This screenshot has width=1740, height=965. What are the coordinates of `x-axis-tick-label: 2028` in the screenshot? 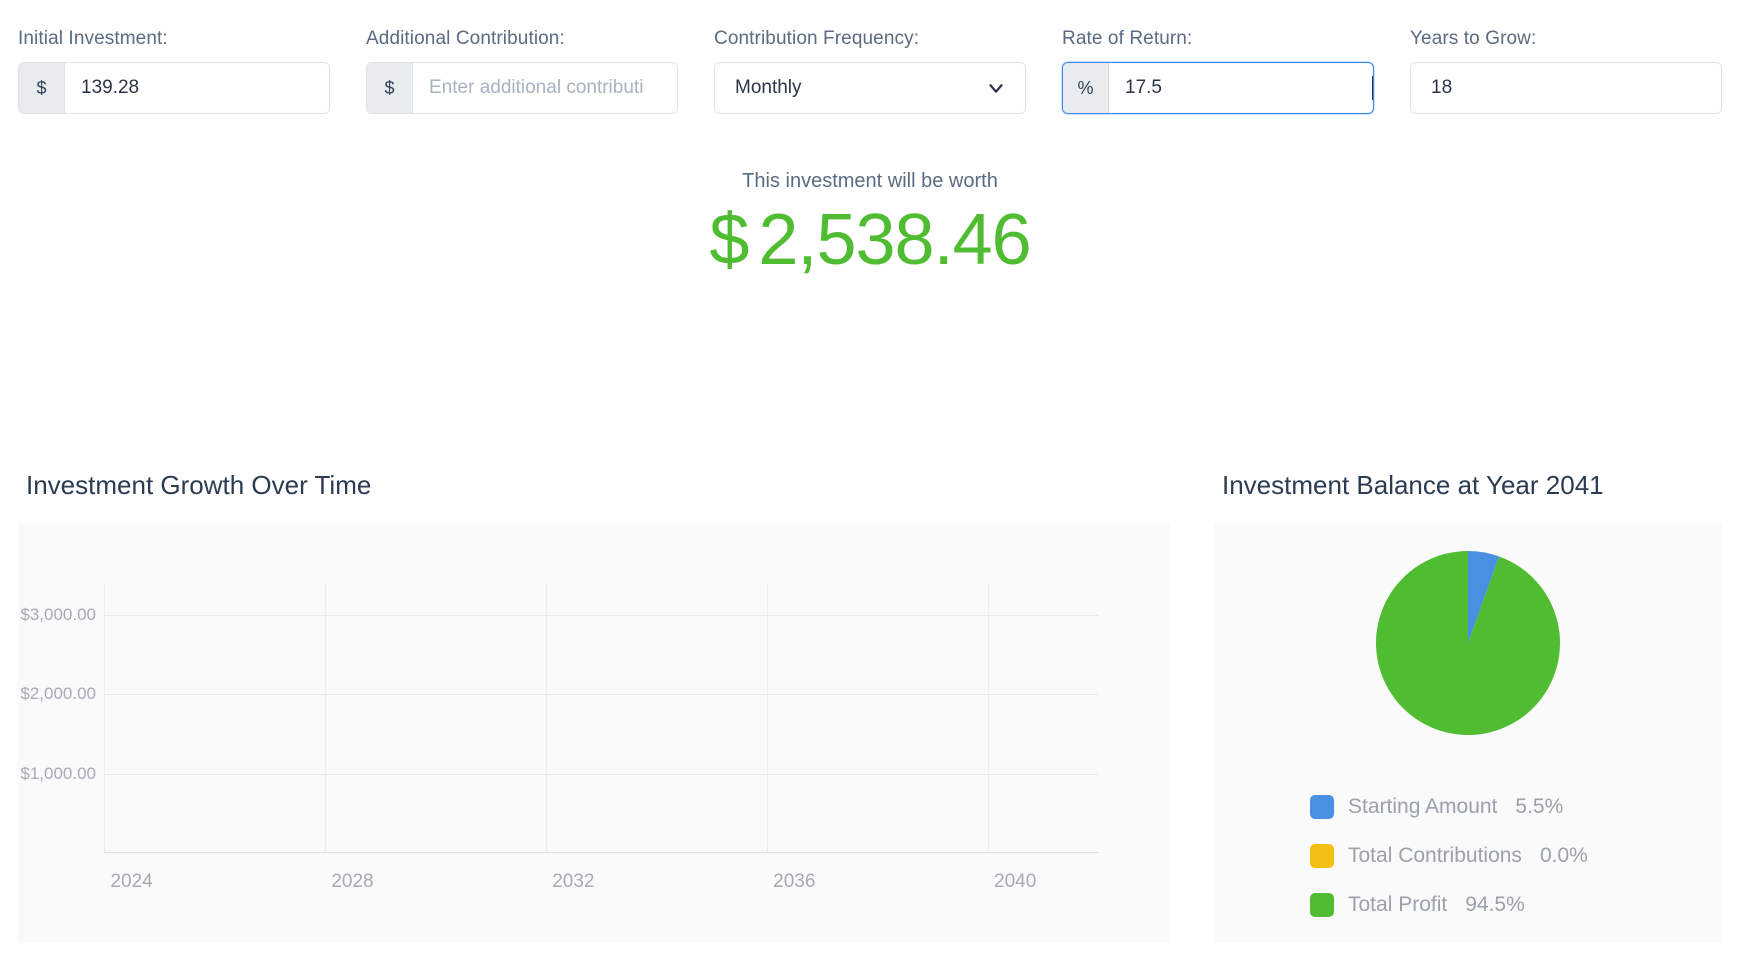 It's located at (352, 881).